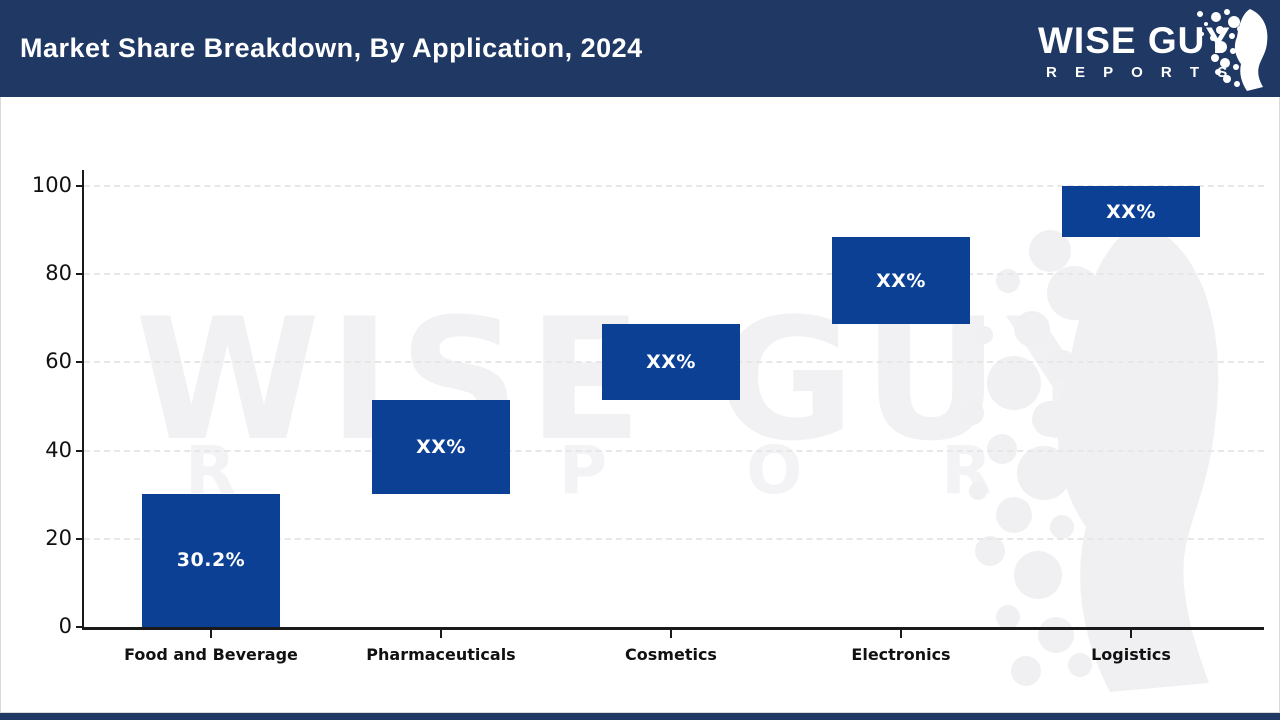 This screenshot has height=720, width=1280. What do you see at coordinates (1140, 72) in the screenshot?
I see `logo-text-line2: R E P O R T S` at bounding box center [1140, 72].